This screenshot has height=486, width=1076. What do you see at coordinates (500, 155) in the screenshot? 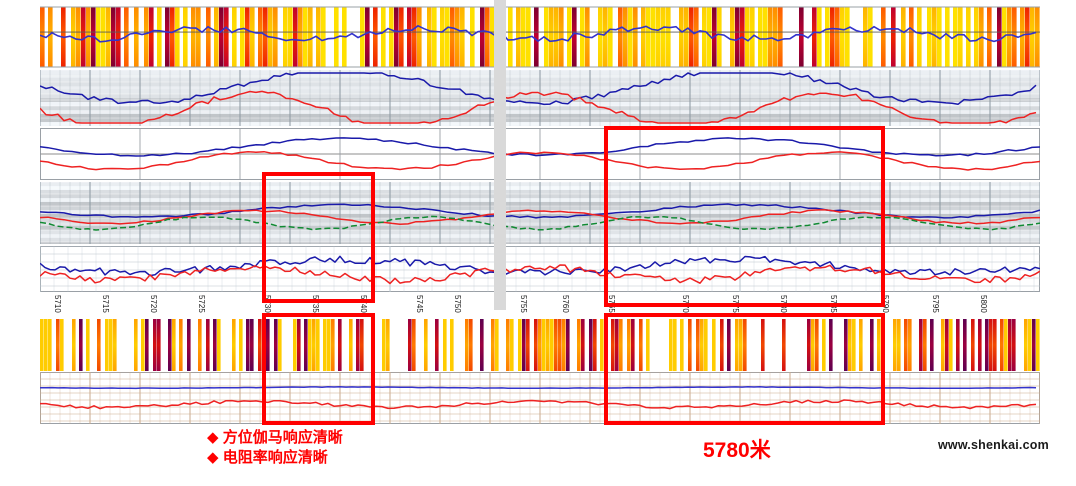
I see `gap-data-gap` at bounding box center [500, 155].